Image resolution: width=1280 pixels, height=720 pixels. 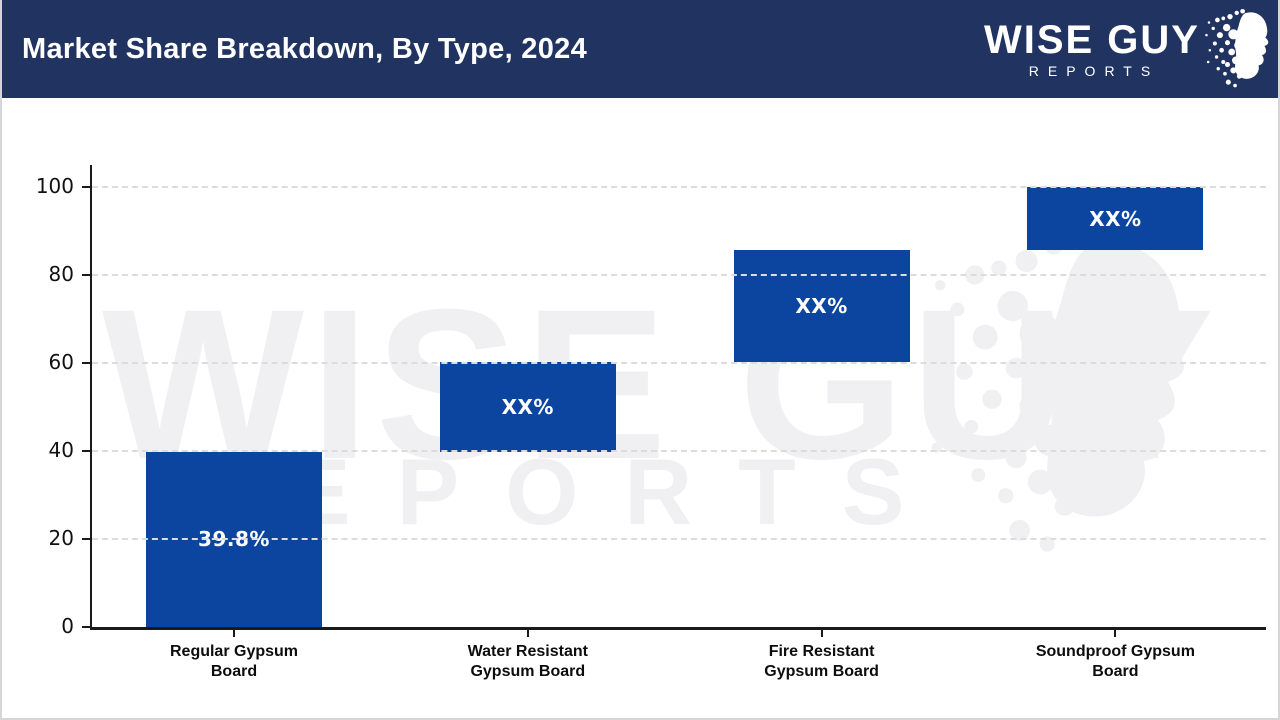 What do you see at coordinates (527, 661) in the screenshot?
I see `x-category-label: Water Resistant Gypsum Board` at bounding box center [527, 661].